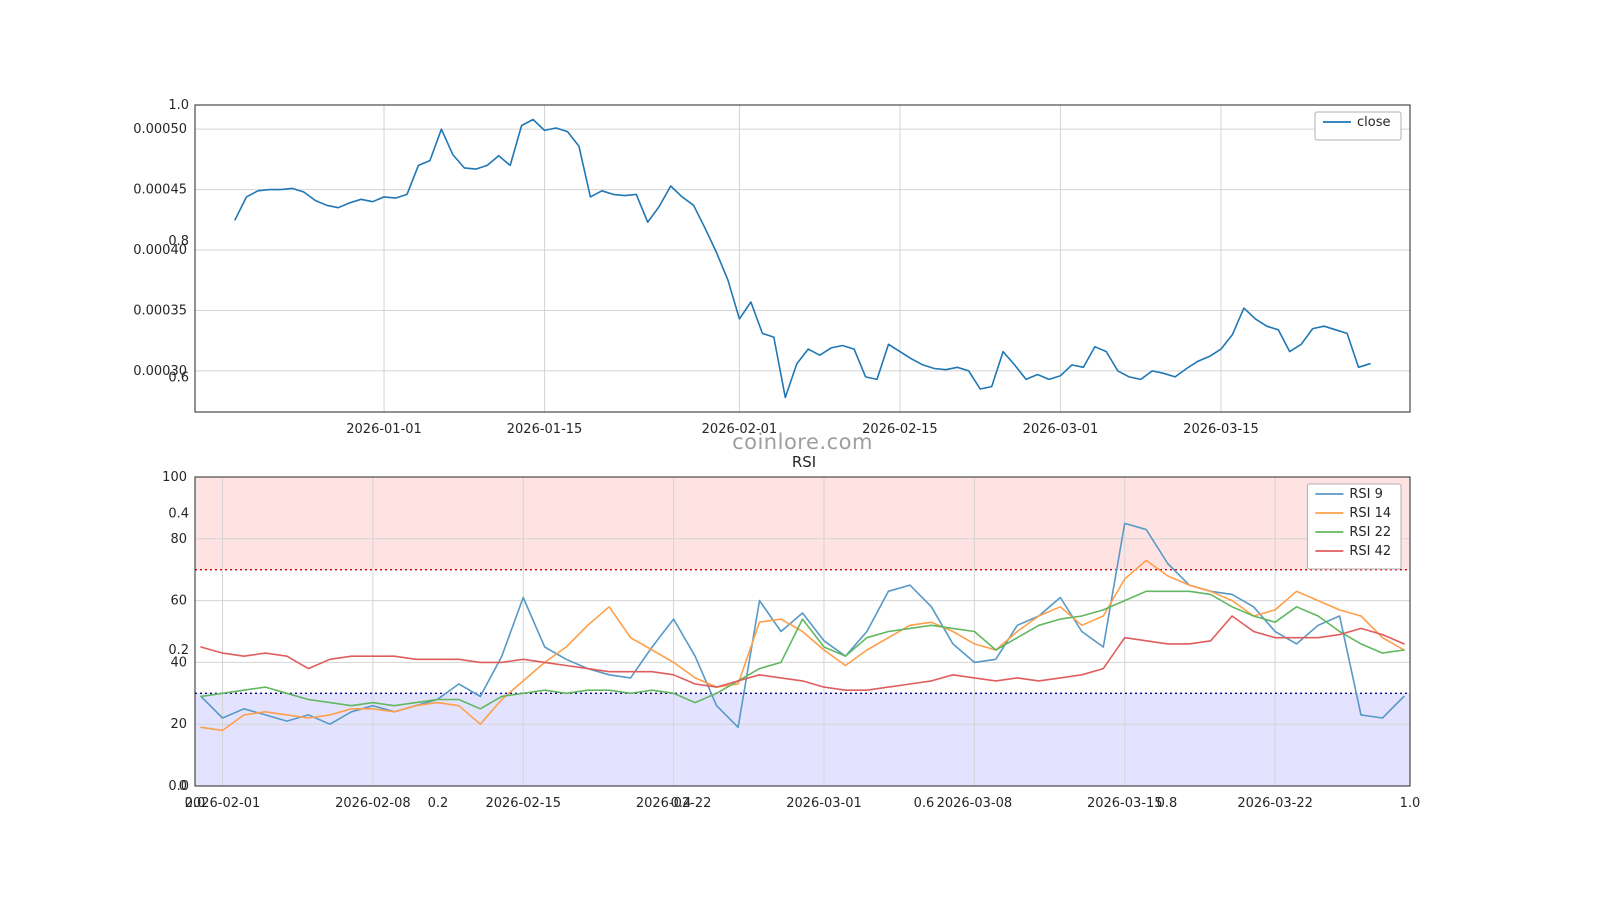 The height and width of the screenshot is (900, 1600). Describe the element at coordinates (178, 377) in the screenshot. I see `background-axis-y-label: 0.6` at that location.